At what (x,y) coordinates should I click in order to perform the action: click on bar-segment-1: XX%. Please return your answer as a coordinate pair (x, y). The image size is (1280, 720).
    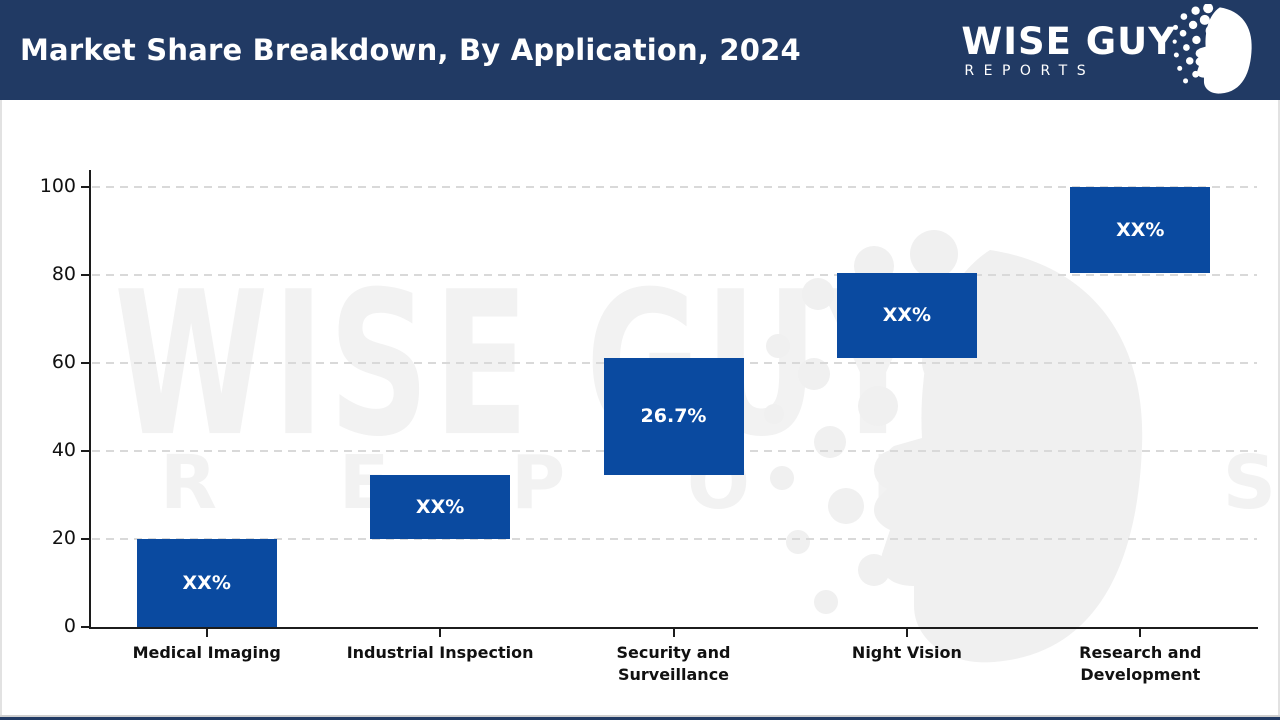
    Looking at the image, I should click on (206, 583).